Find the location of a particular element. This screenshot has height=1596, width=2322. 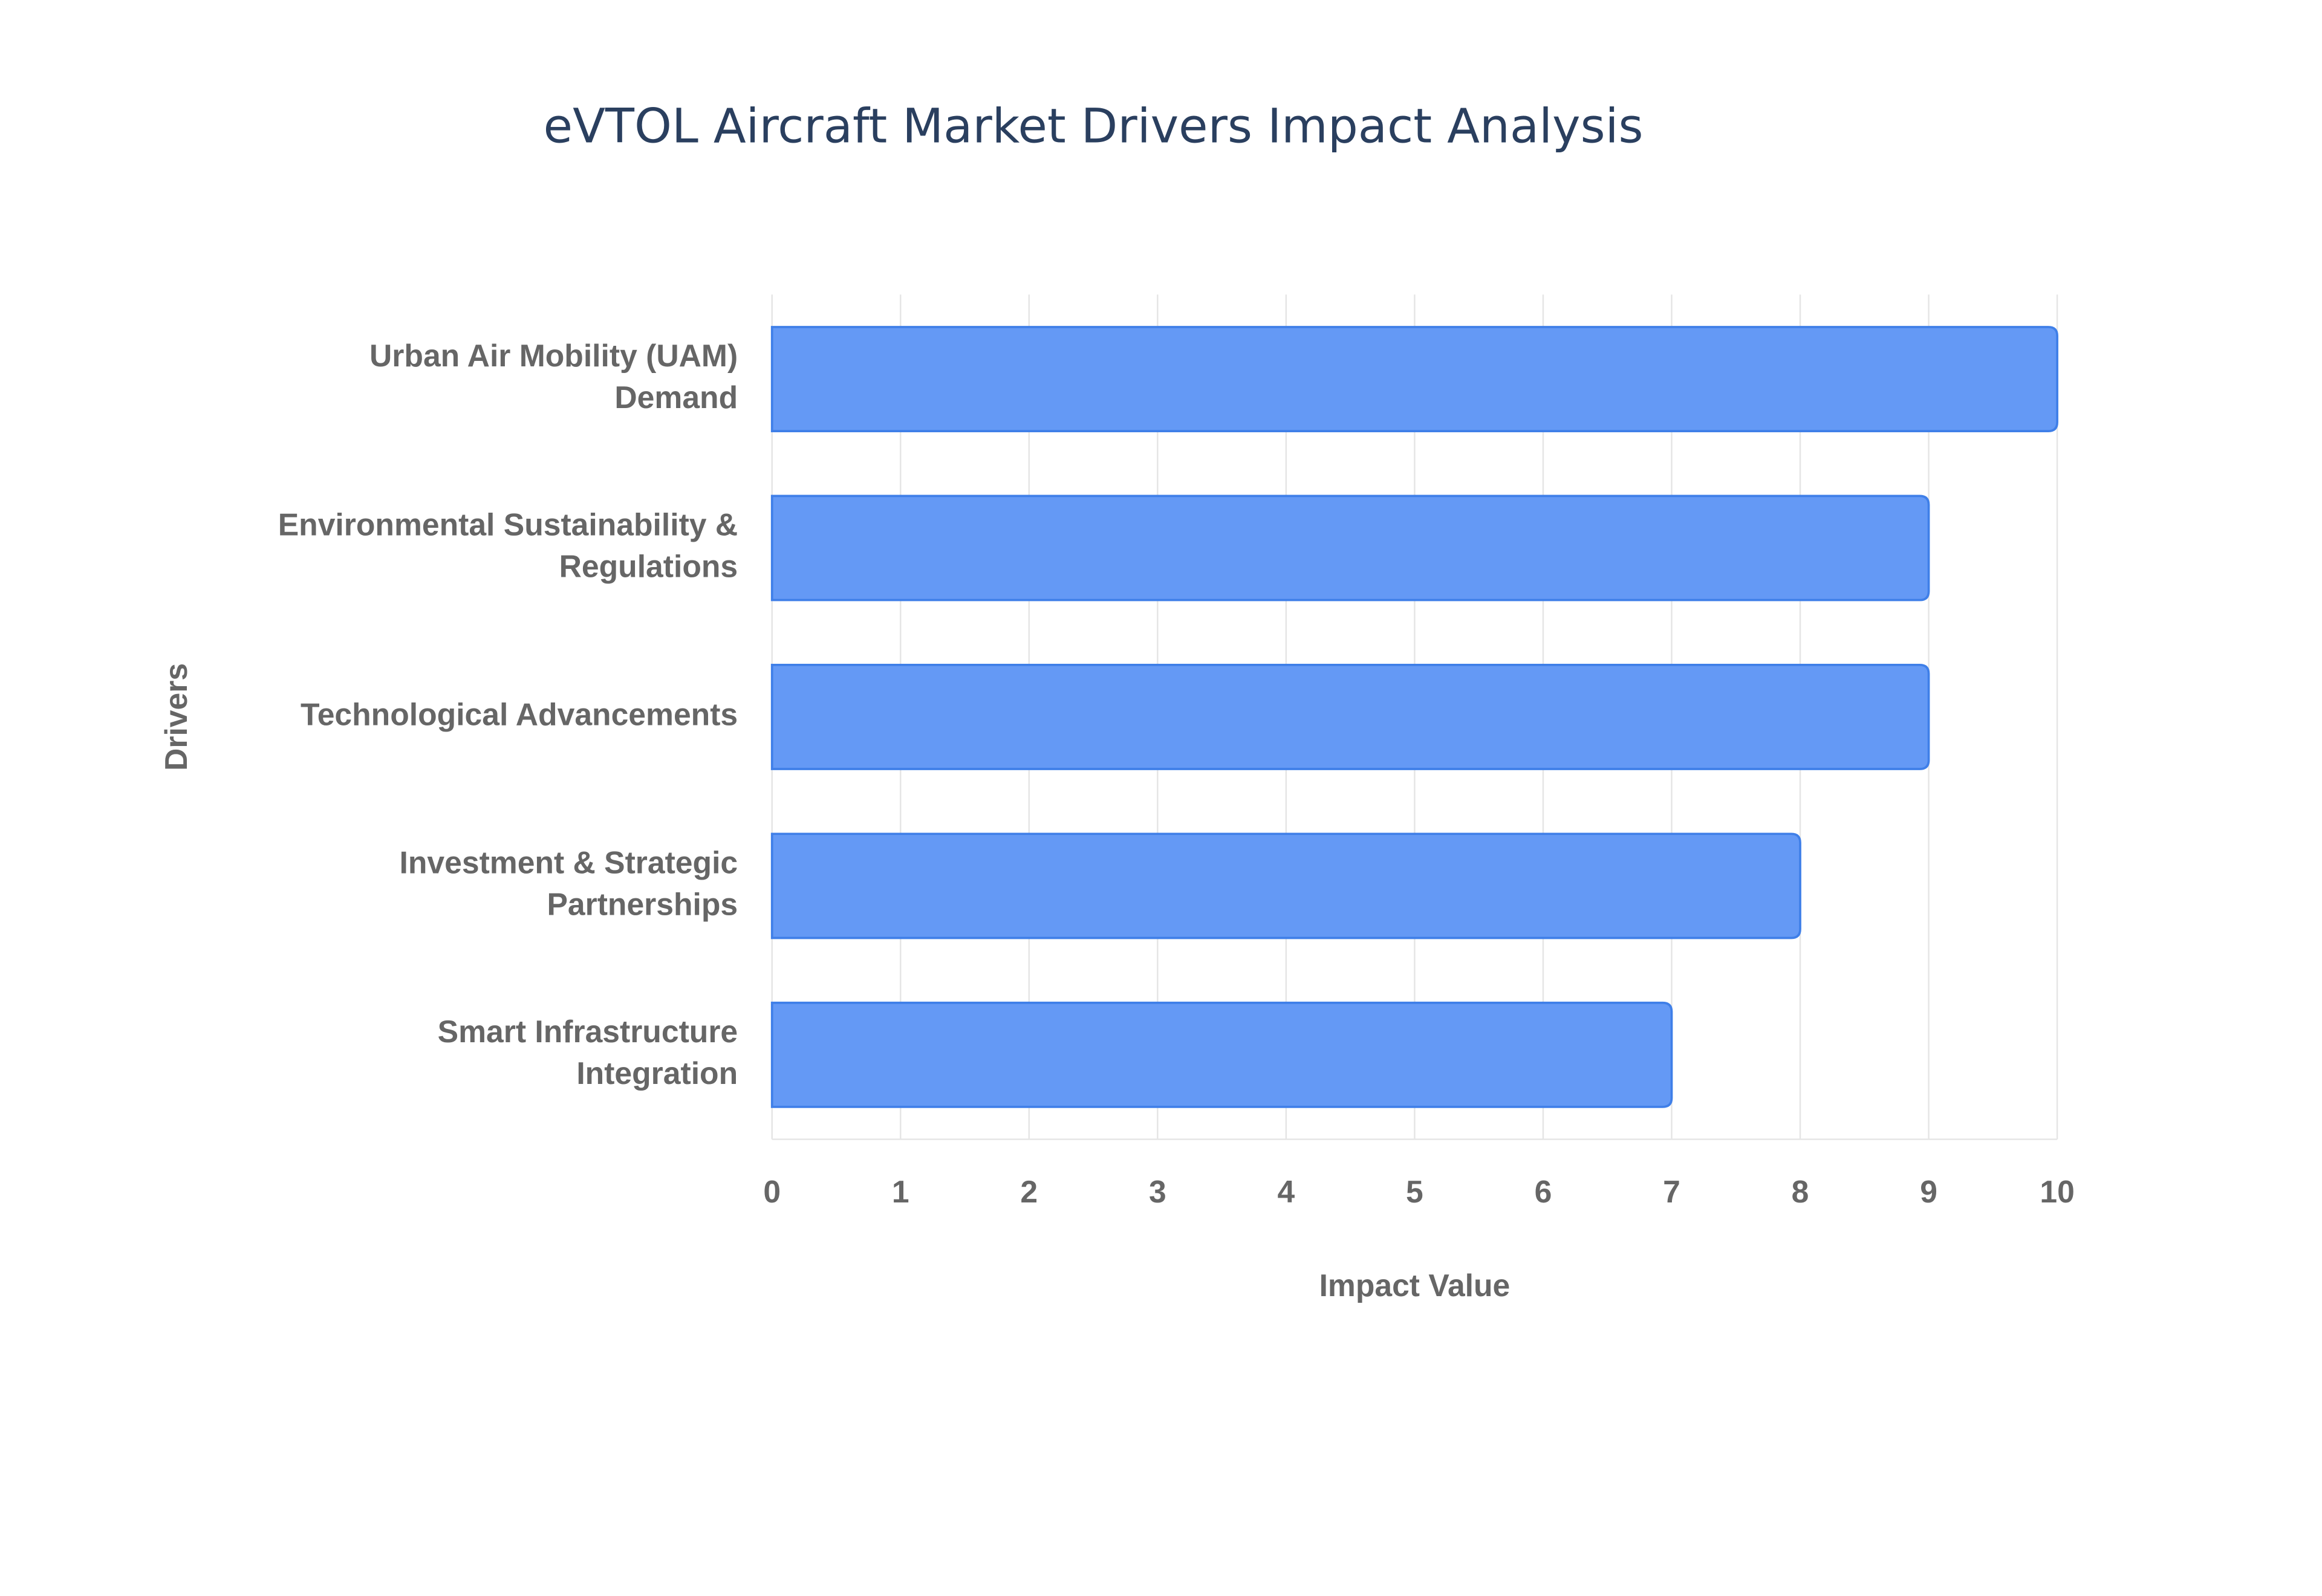

y-axis-title: Drivers is located at coordinates (176, 717).